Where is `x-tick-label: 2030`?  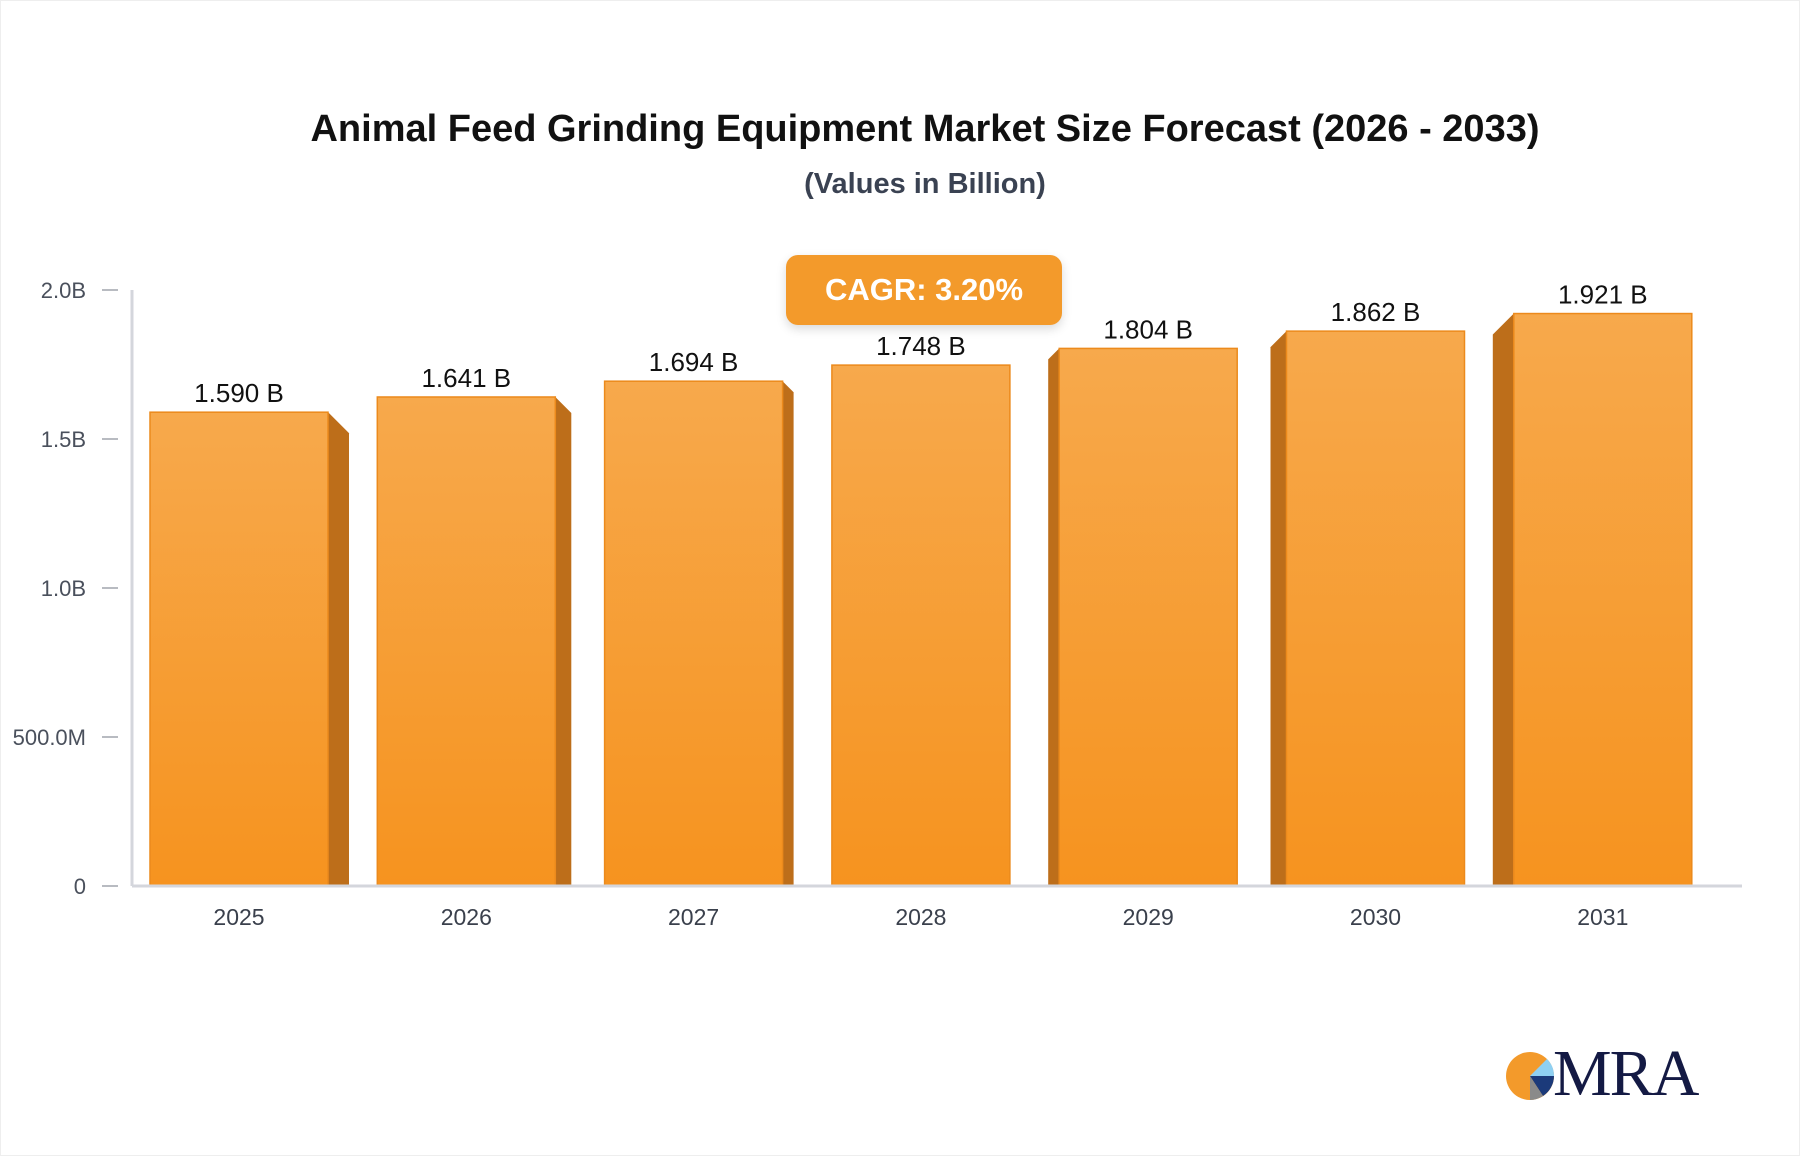
x-tick-label: 2030 is located at coordinates (1375, 917).